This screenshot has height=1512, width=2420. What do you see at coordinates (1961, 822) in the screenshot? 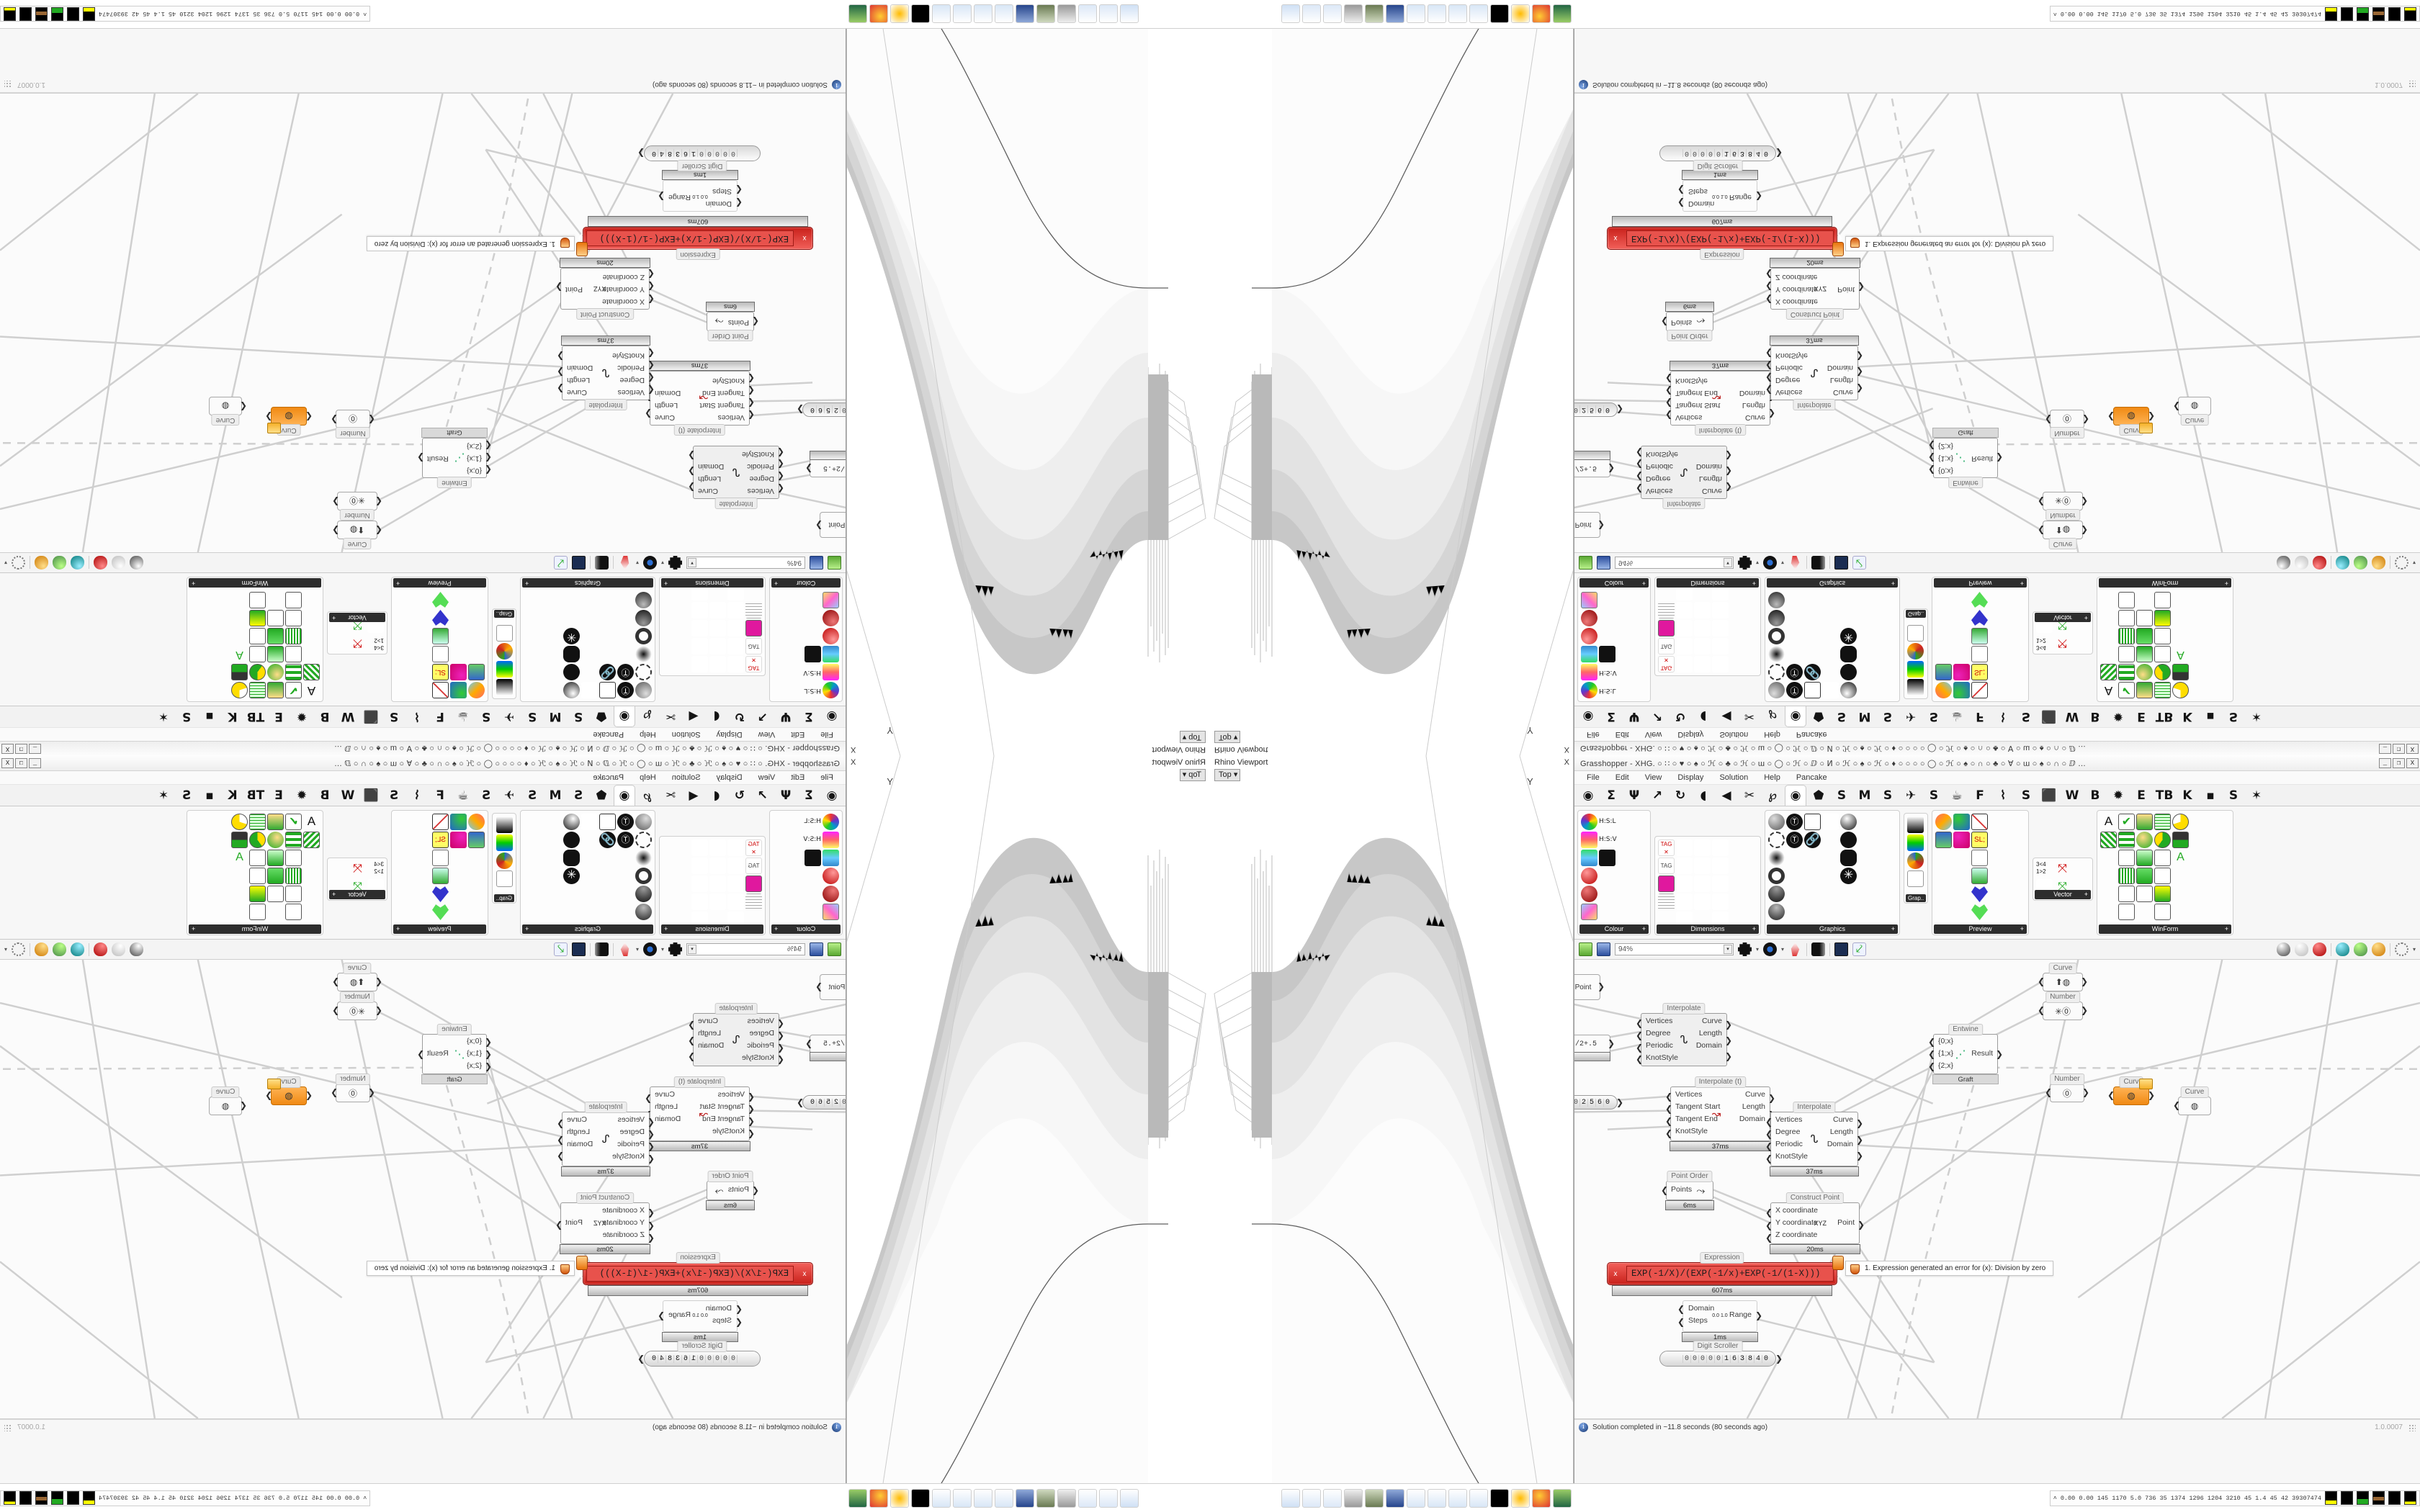
I see `spheres-rgb-icon` at bounding box center [1961, 822].